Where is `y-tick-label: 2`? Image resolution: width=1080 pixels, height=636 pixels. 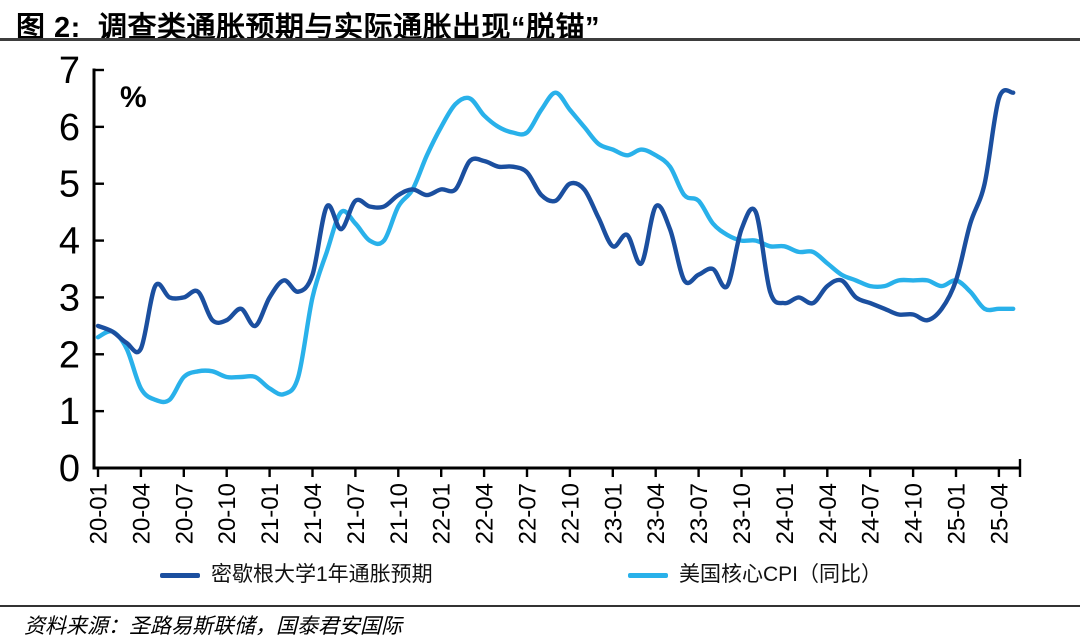 y-tick-label: 2 is located at coordinates (69, 355).